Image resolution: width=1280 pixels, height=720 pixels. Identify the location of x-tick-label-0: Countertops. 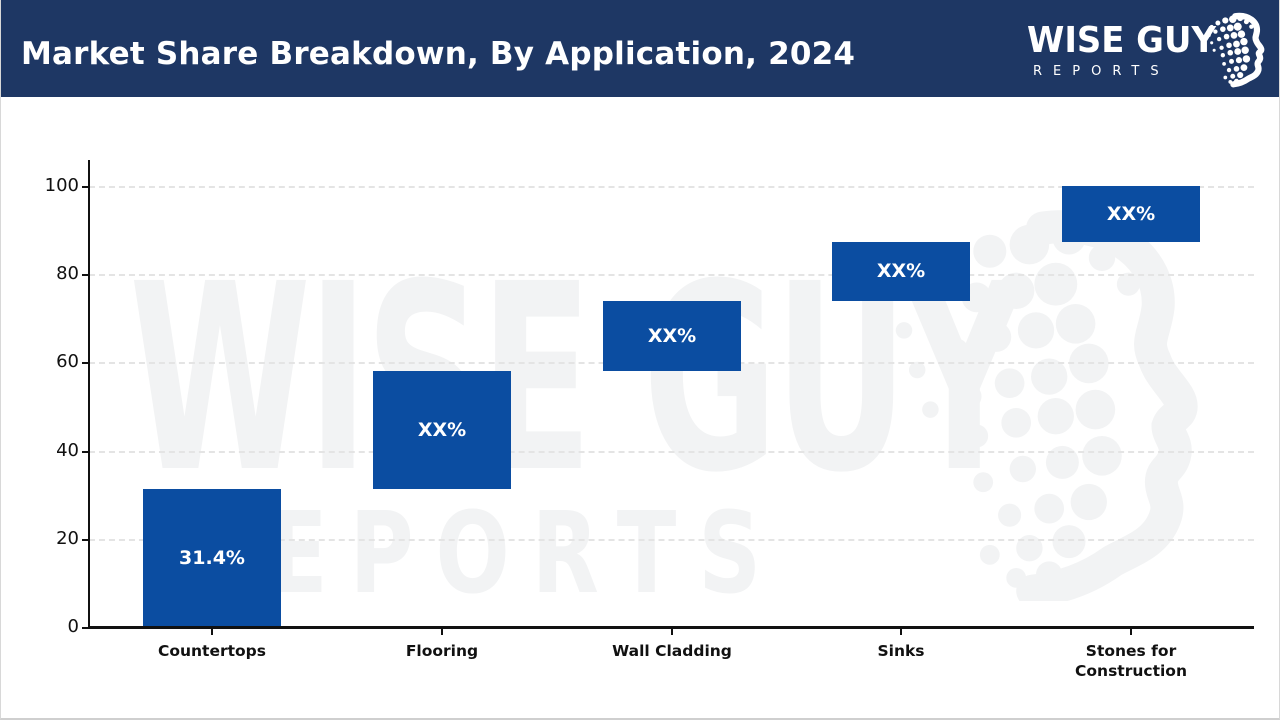
(212, 651).